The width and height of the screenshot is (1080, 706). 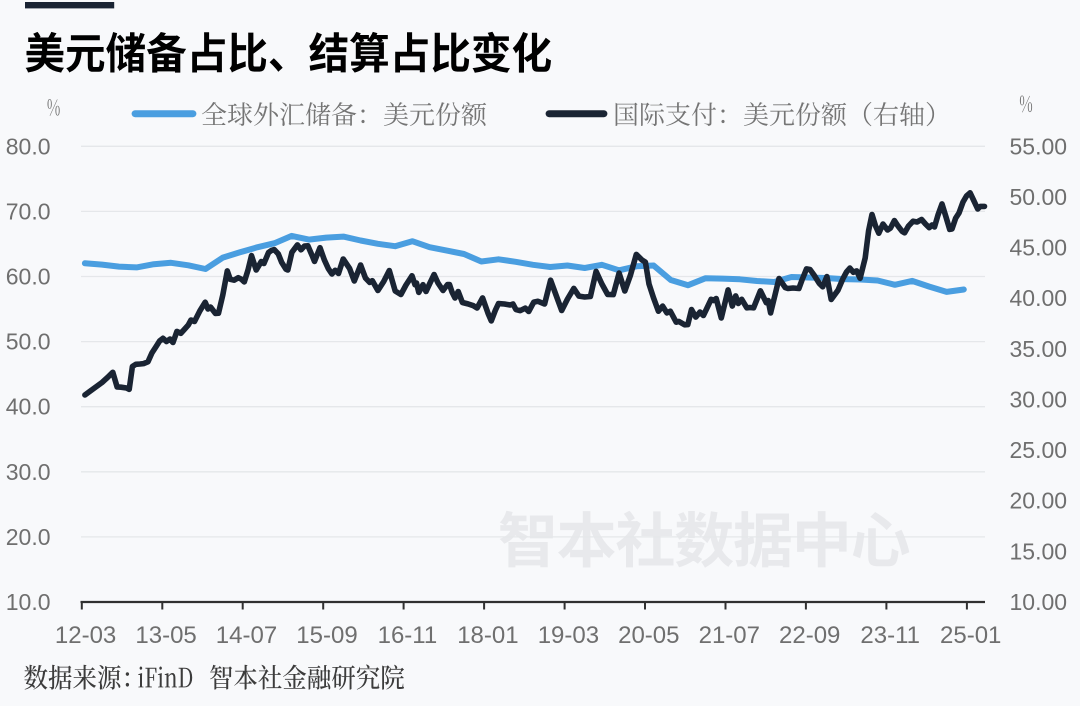 What do you see at coordinates (1039, 551) in the screenshot?
I see `svg-text: 15.00` at bounding box center [1039, 551].